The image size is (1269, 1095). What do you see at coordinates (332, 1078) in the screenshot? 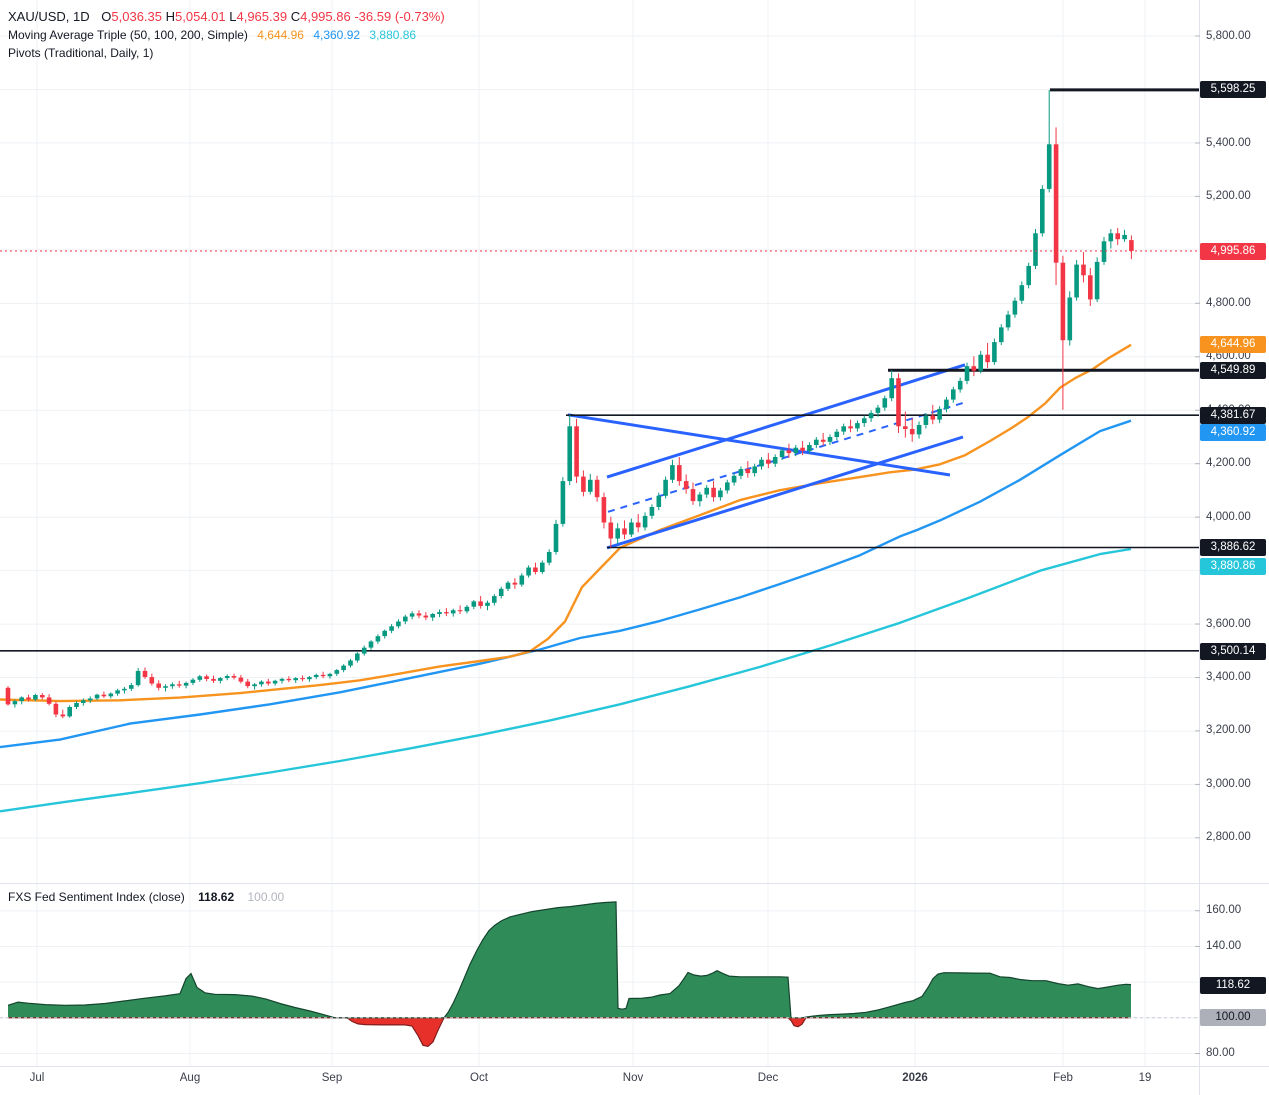
I see `time-axis-label-Sep: Sep` at bounding box center [332, 1078].